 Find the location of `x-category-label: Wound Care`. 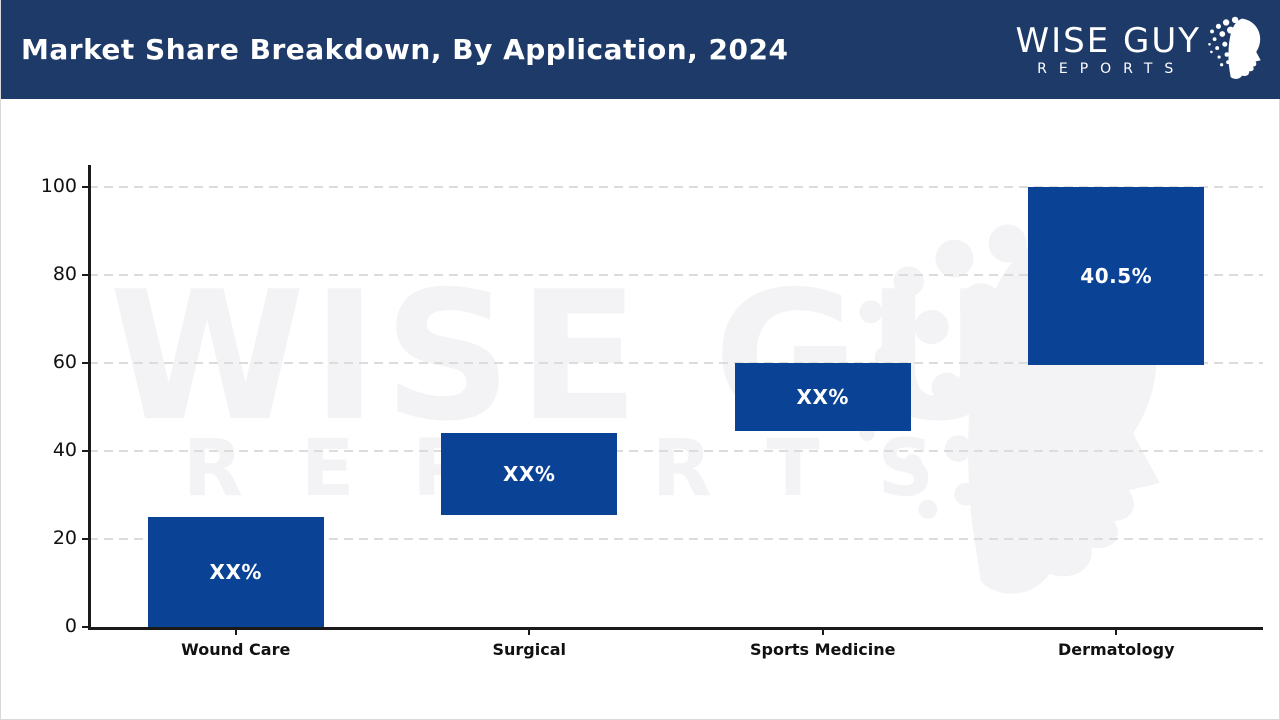

x-category-label: Wound Care is located at coordinates (236, 649).